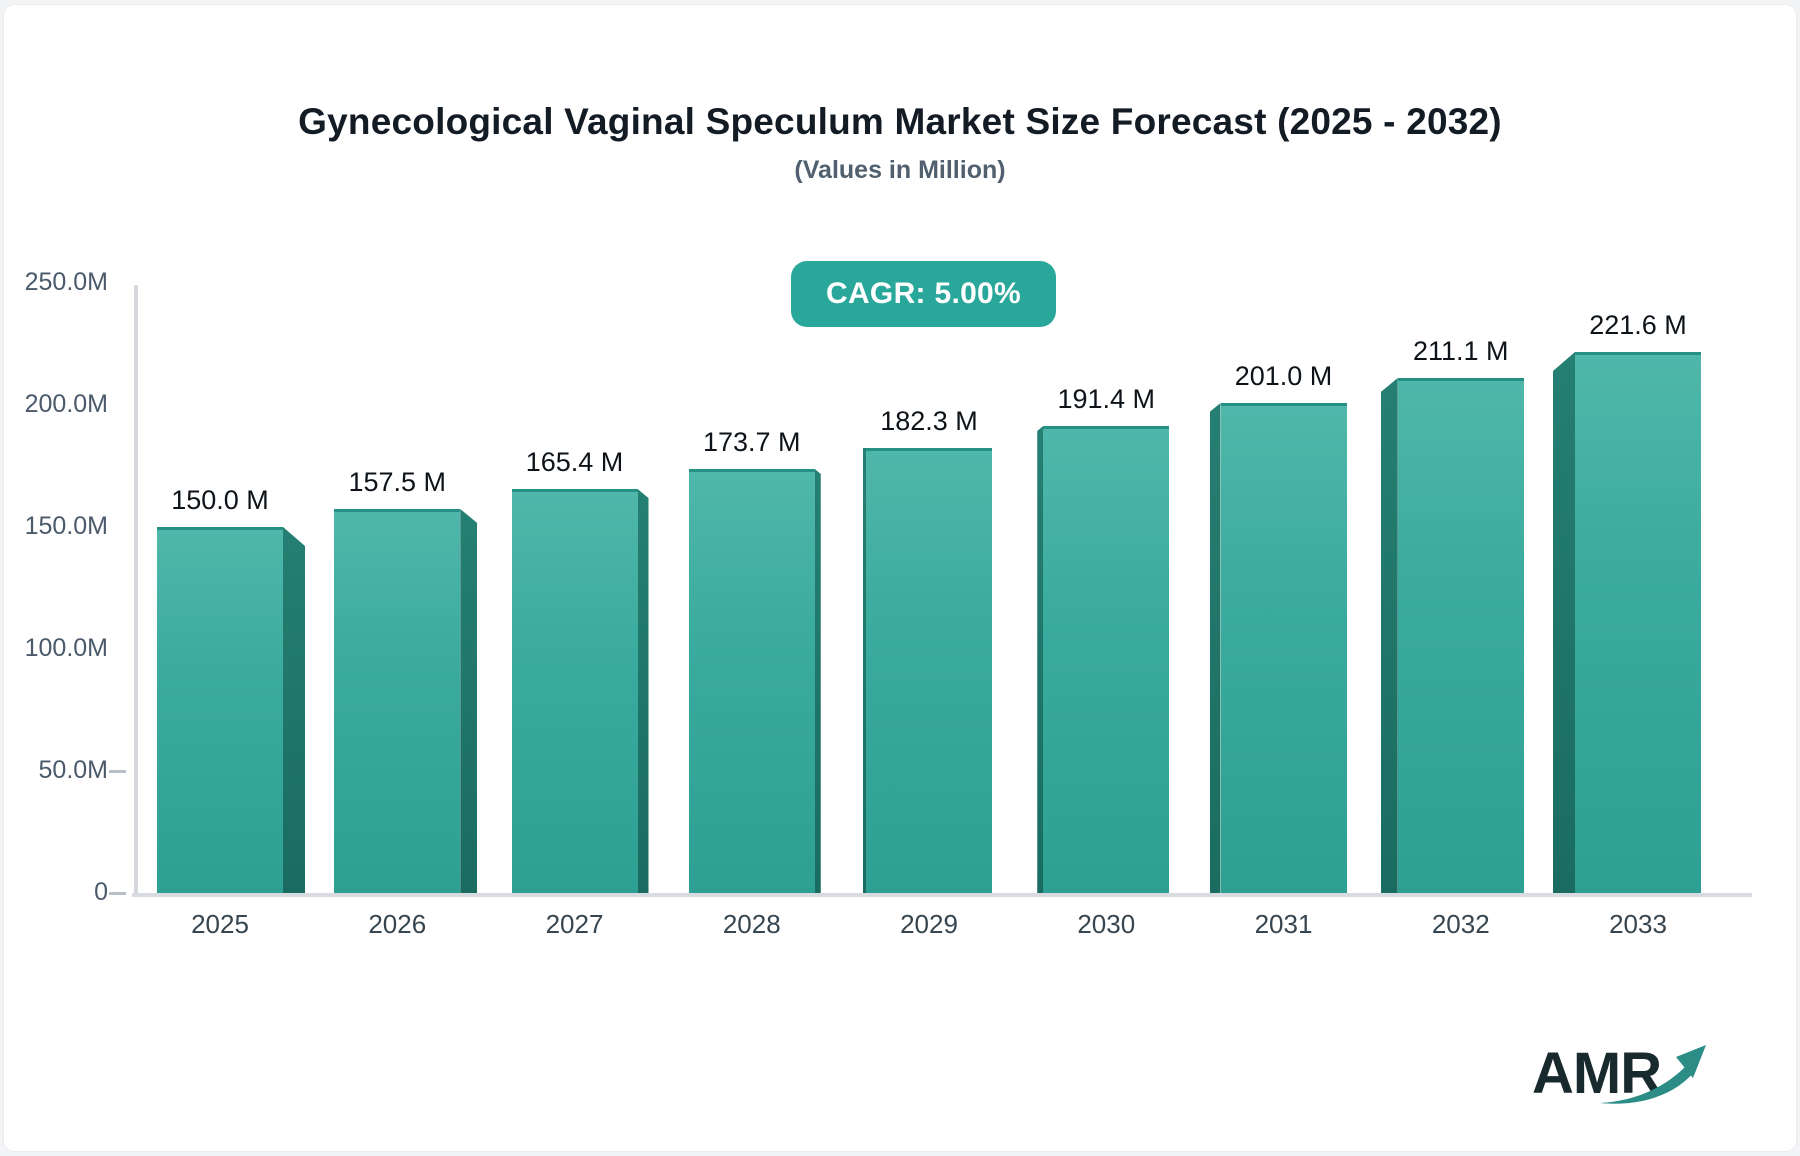 The width and height of the screenshot is (1800, 1156). What do you see at coordinates (929, 924) in the screenshot?
I see `x-tick-label: 2029` at bounding box center [929, 924].